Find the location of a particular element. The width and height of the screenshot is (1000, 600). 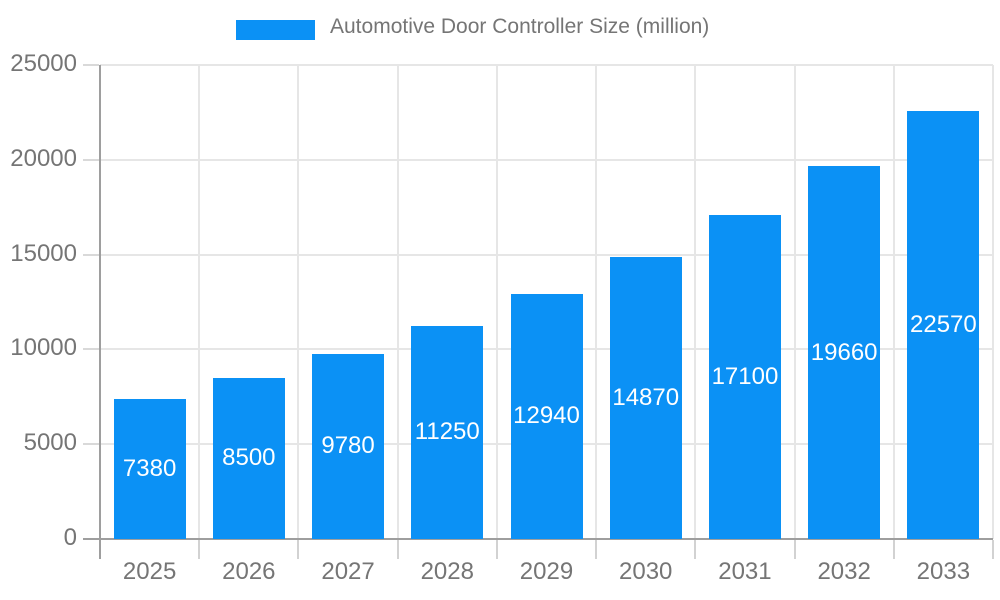

bar-value-label: 12940 is located at coordinates (546, 416).